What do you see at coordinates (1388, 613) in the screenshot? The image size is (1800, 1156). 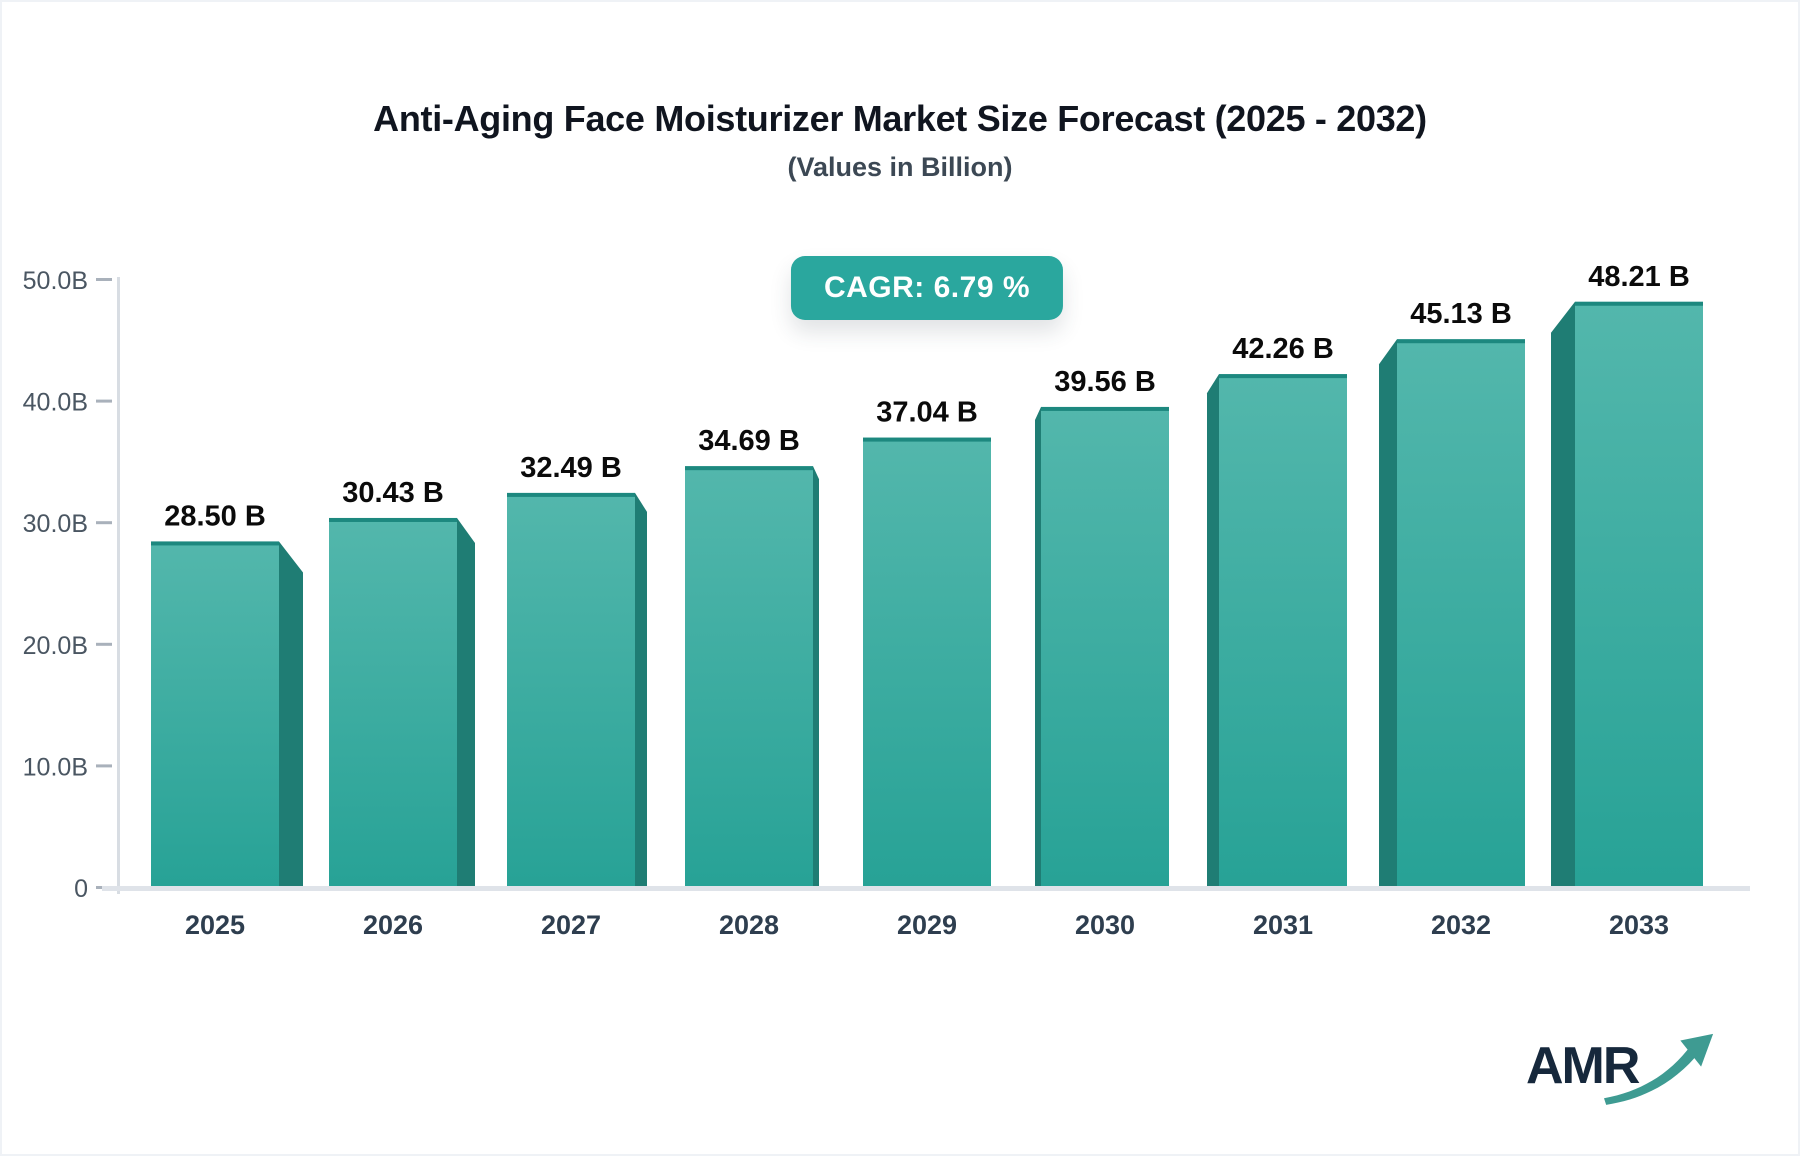 I see `bar-side-2032` at bounding box center [1388, 613].